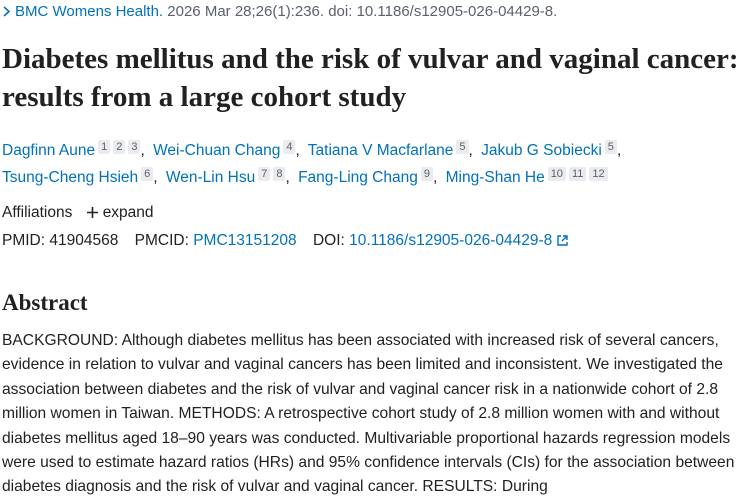  I want to click on author: Tatiana V Macfarlane 5, so click(392, 149).